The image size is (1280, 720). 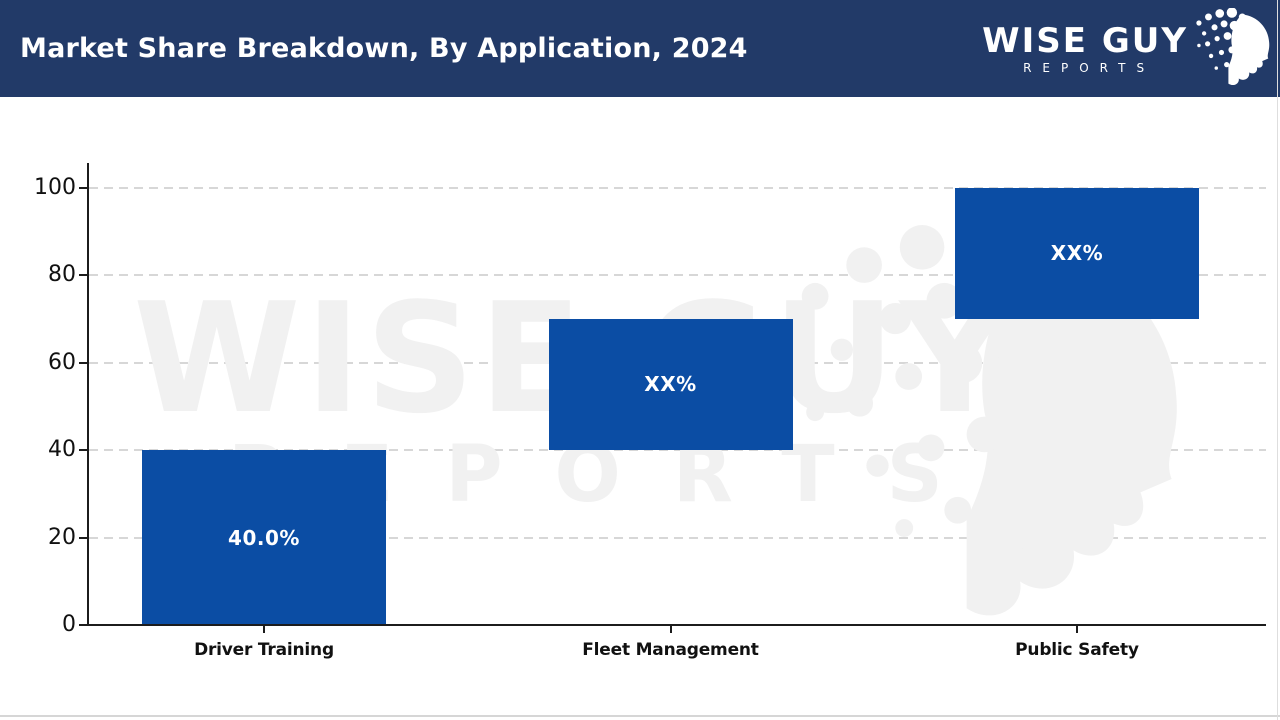 What do you see at coordinates (88, 394) in the screenshot?
I see `y-axis` at bounding box center [88, 394].